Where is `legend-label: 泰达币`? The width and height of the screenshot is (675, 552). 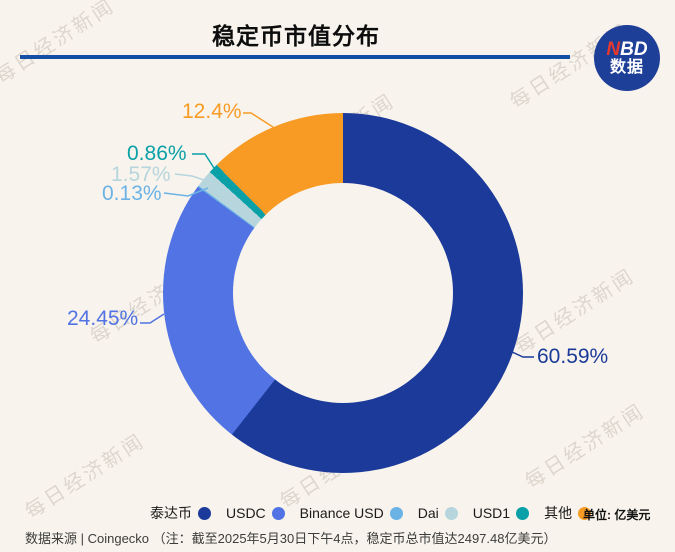
legend-label: 泰达币 is located at coordinates (171, 513).